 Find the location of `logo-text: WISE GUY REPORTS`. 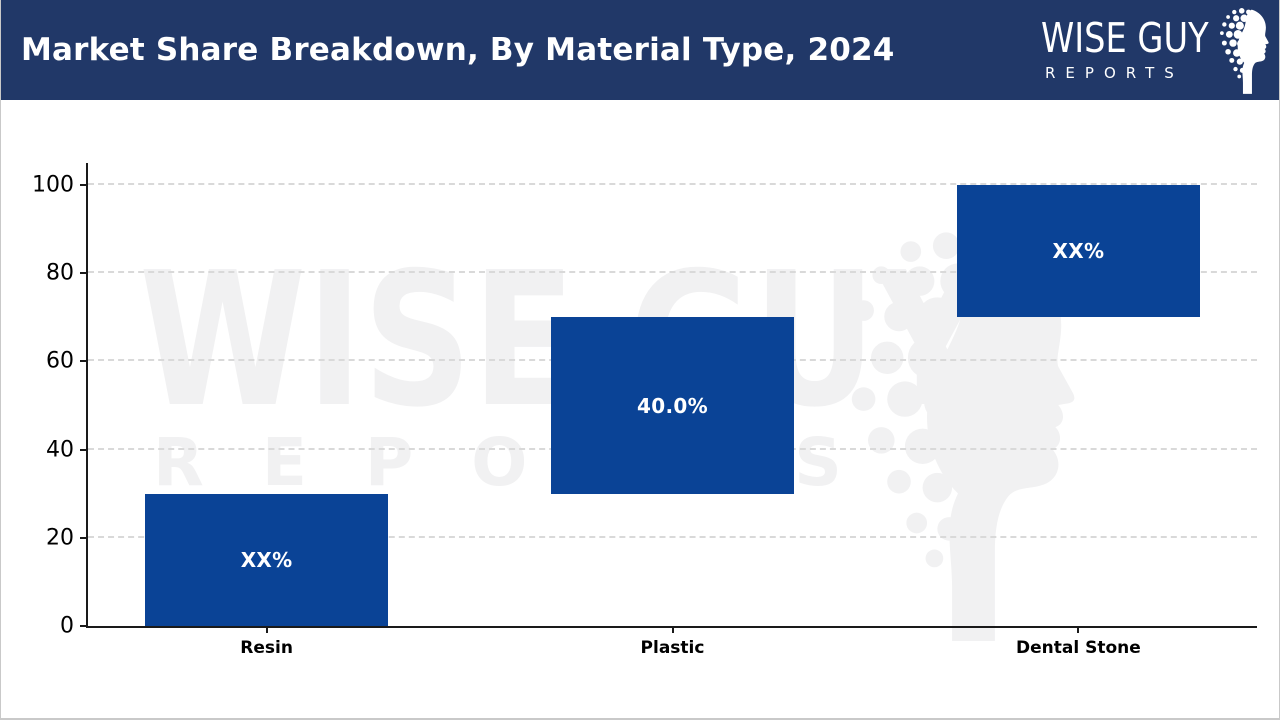

logo-text: WISE GUY REPORTS is located at coordinates (1127, 48).